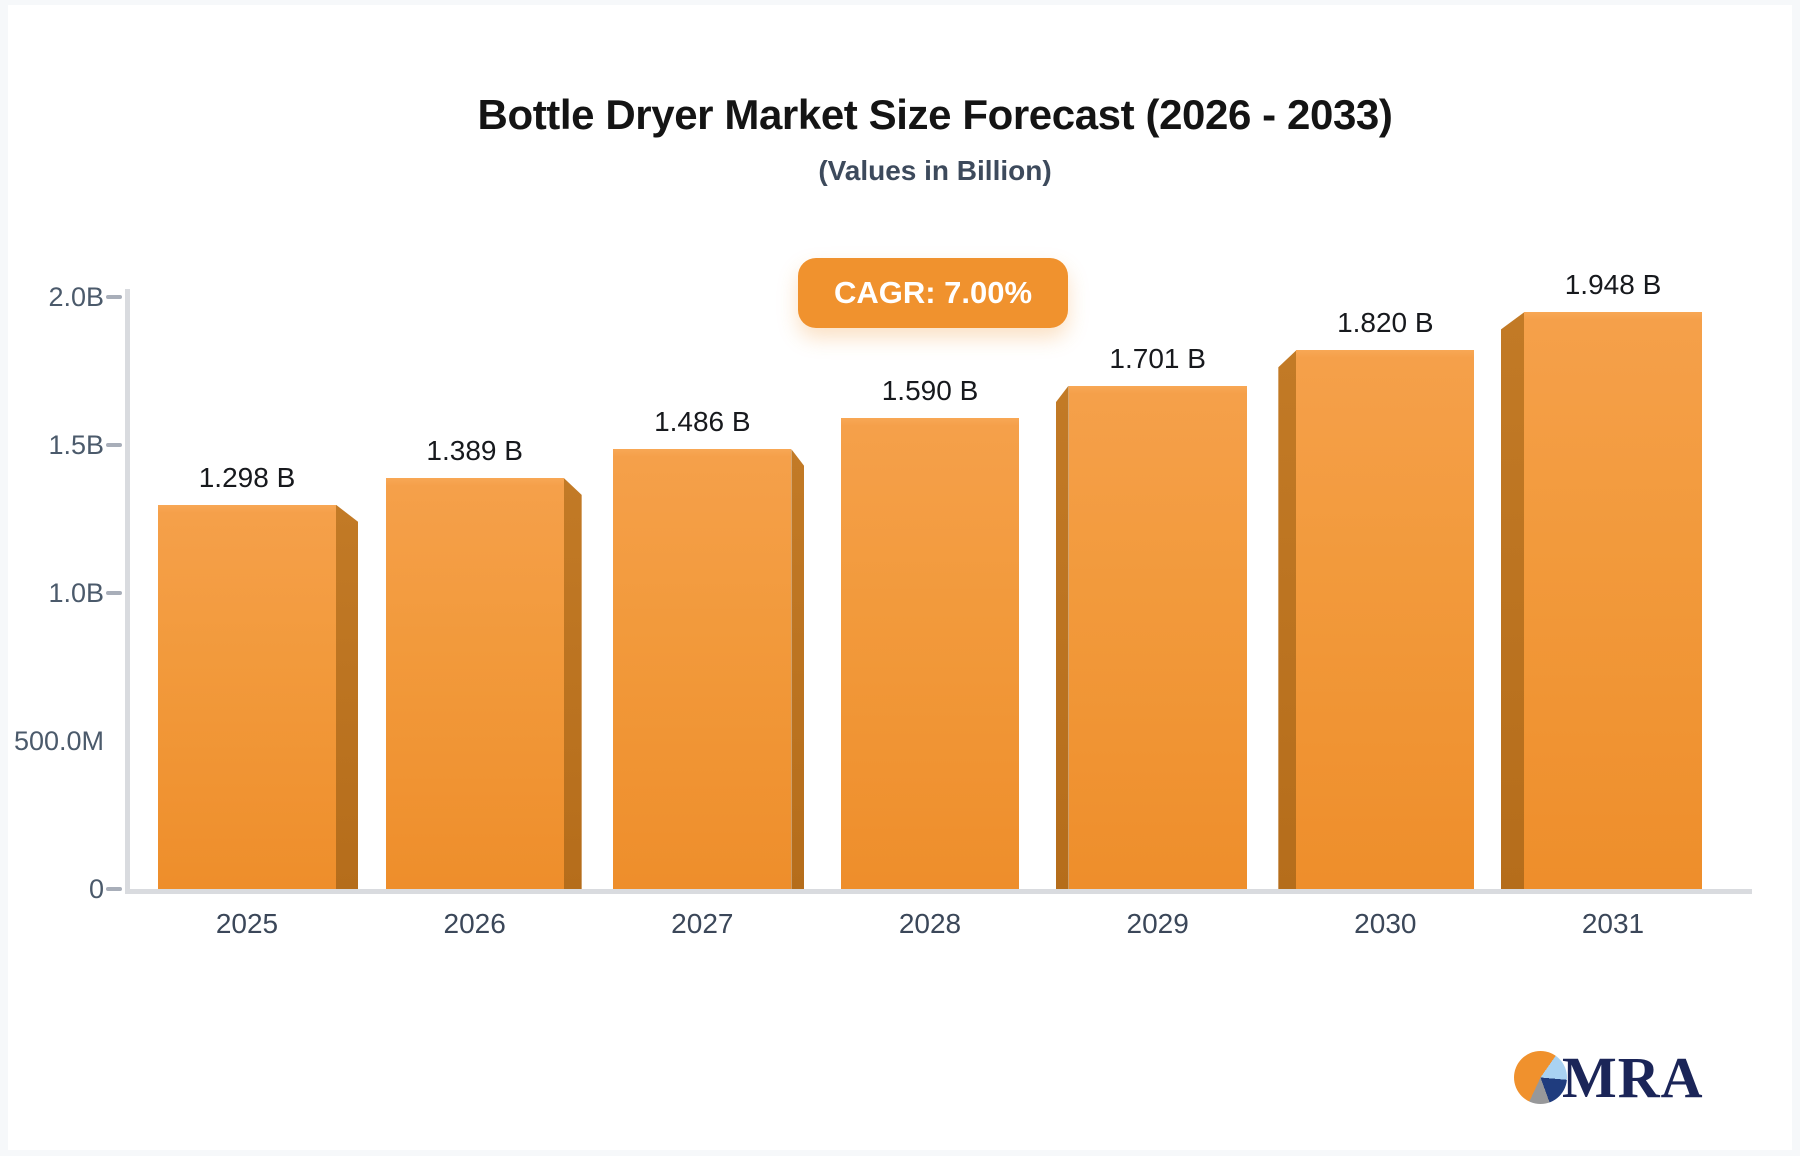 The image size is (1800, 1156). Describe the element at coordinates (938, 891) in the screenshot. I see `x-axis-line` at that location.